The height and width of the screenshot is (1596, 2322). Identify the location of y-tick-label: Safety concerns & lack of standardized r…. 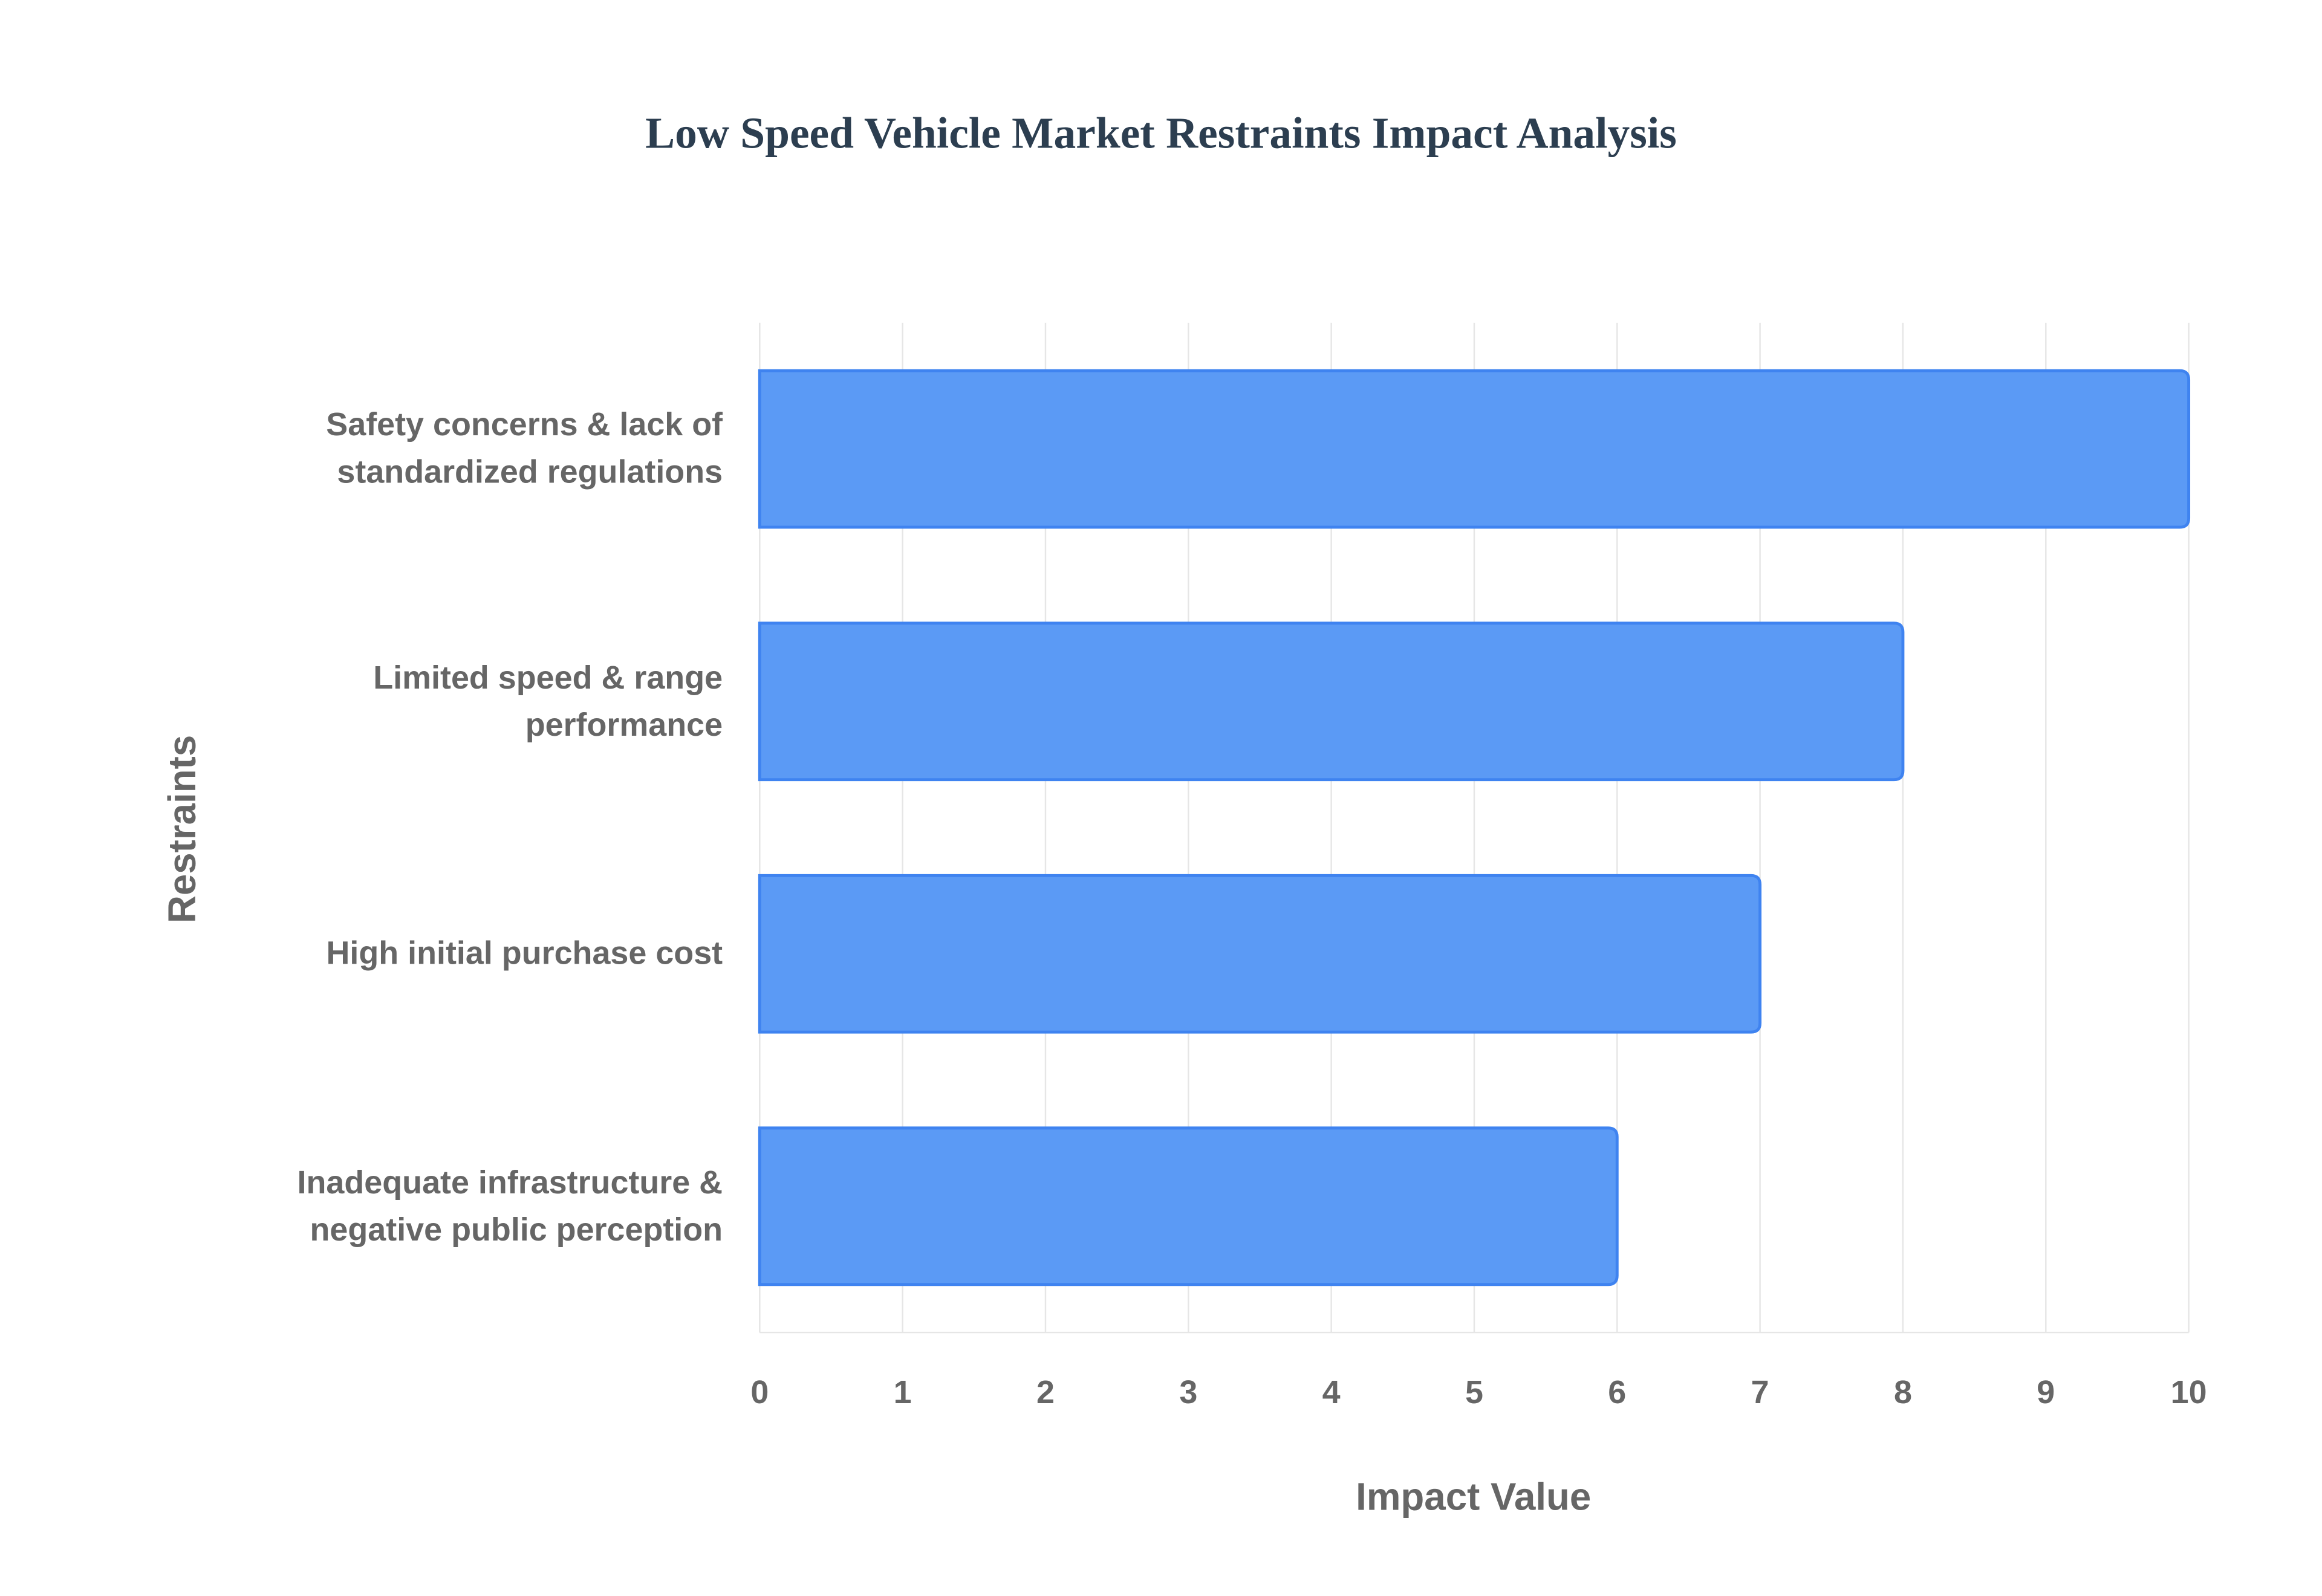
(472, 449).